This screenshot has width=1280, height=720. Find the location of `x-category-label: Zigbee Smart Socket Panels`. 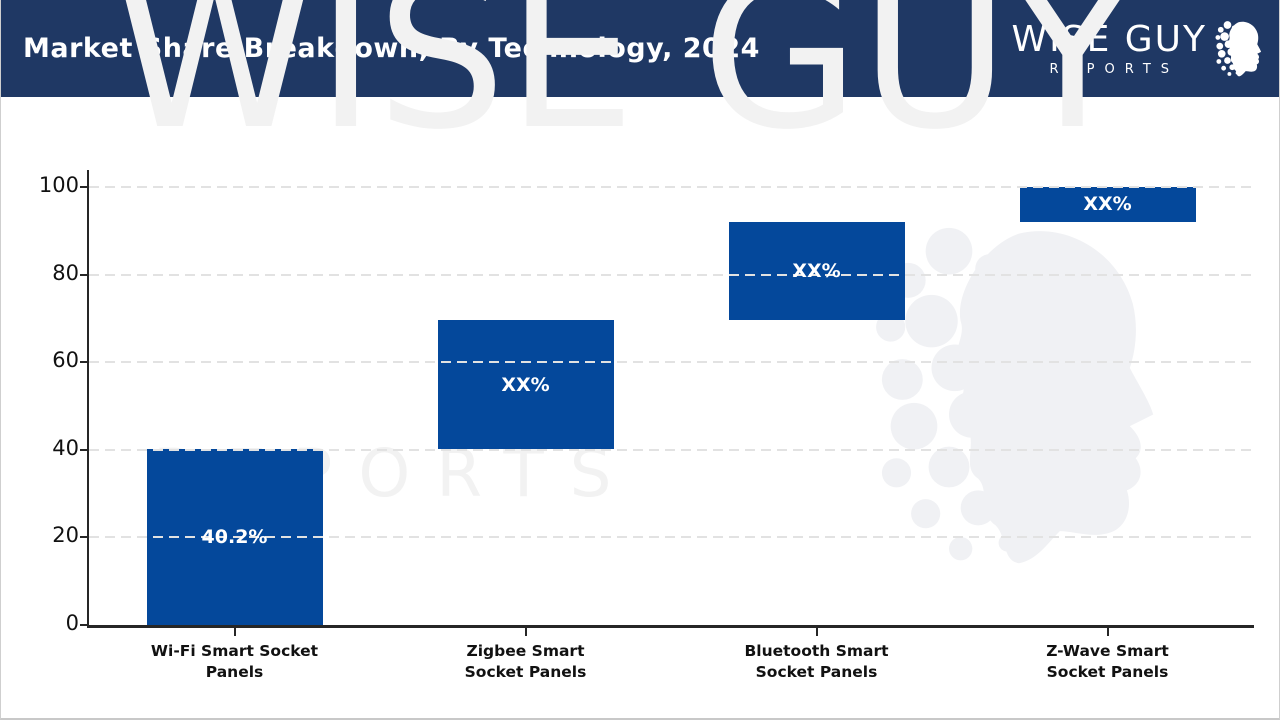

x-category-label: Zigbee Smart Socket Panels is located at coordinates (525, 662).